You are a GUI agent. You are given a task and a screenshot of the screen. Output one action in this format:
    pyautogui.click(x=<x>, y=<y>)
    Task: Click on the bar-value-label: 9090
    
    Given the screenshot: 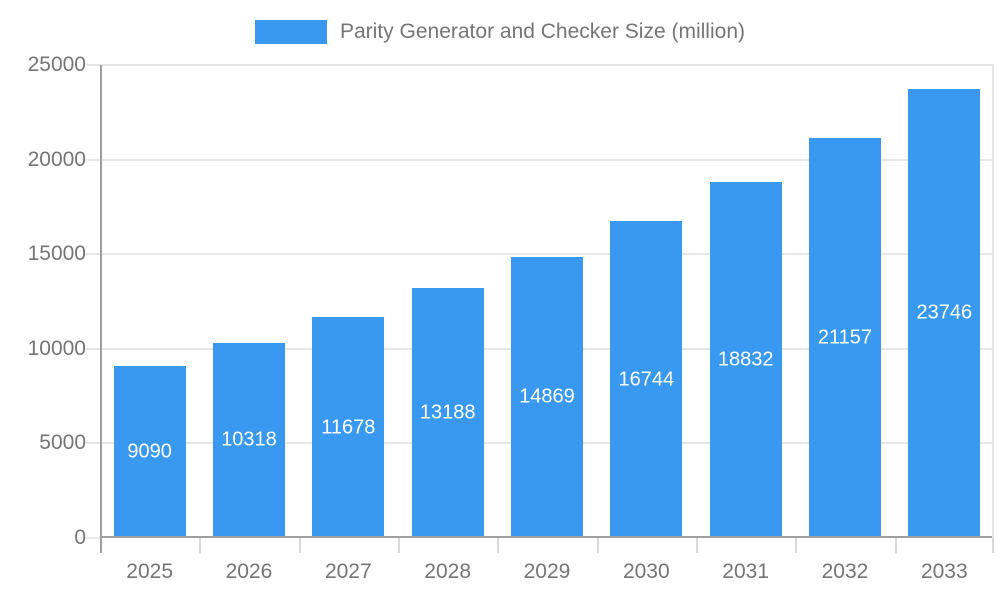 What is the action you would take?
    pyautogui.click(x=149, y=451)
    